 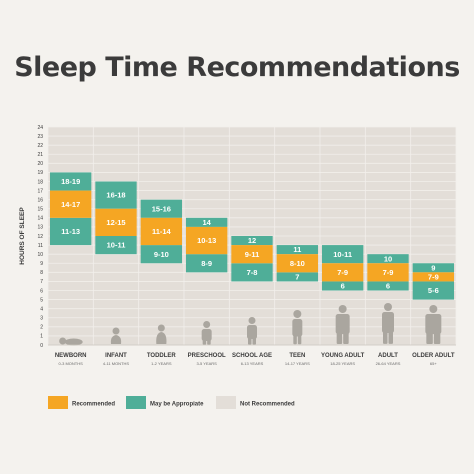 I want to click on bar-recommended-label: 11-14, so click(x=162, y=231).